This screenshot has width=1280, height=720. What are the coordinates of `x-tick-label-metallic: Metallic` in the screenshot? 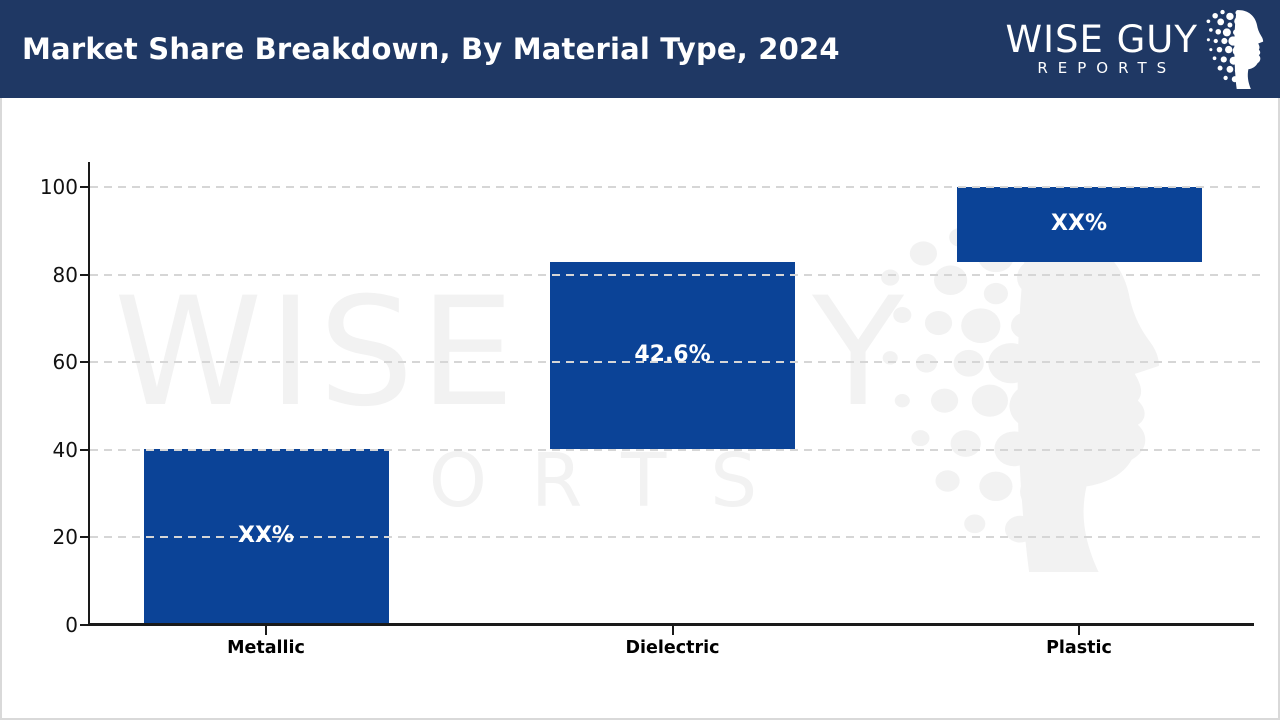 It's located at (266, 648).